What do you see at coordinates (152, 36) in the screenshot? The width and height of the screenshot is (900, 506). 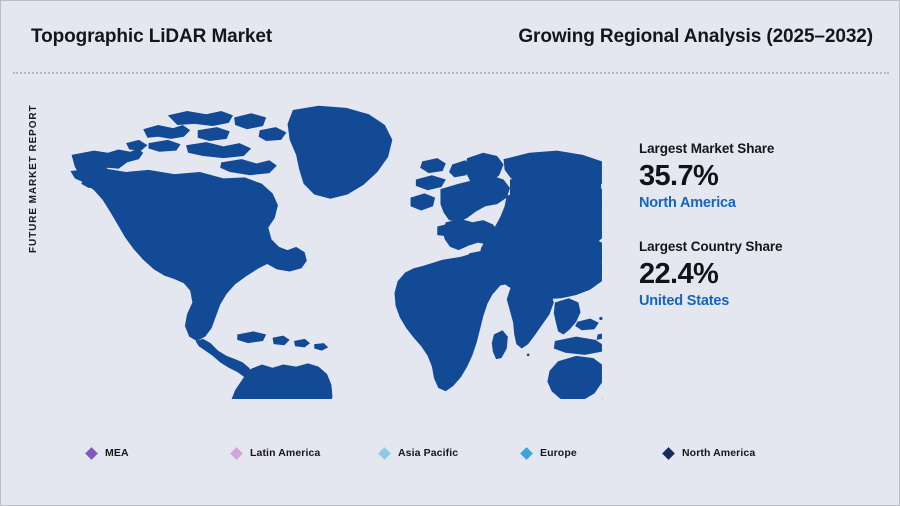 I see `page-title: Topographic LiDAR Market` at bounding box center [152, 36].